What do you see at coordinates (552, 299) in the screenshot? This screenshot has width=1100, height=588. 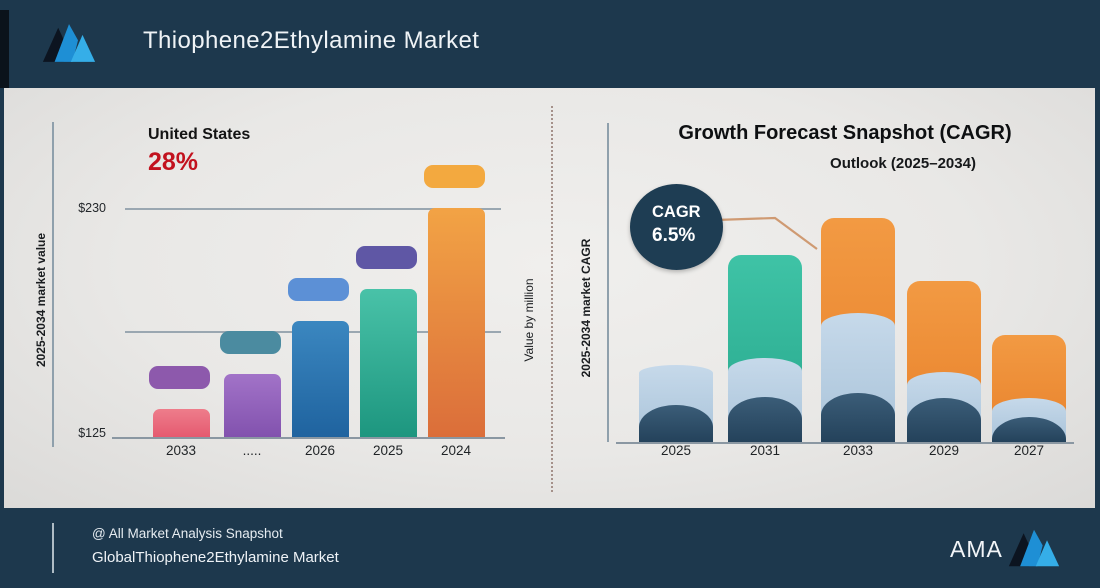 I see `panel-divider-dotted-line` at bounding box center [552, 299].